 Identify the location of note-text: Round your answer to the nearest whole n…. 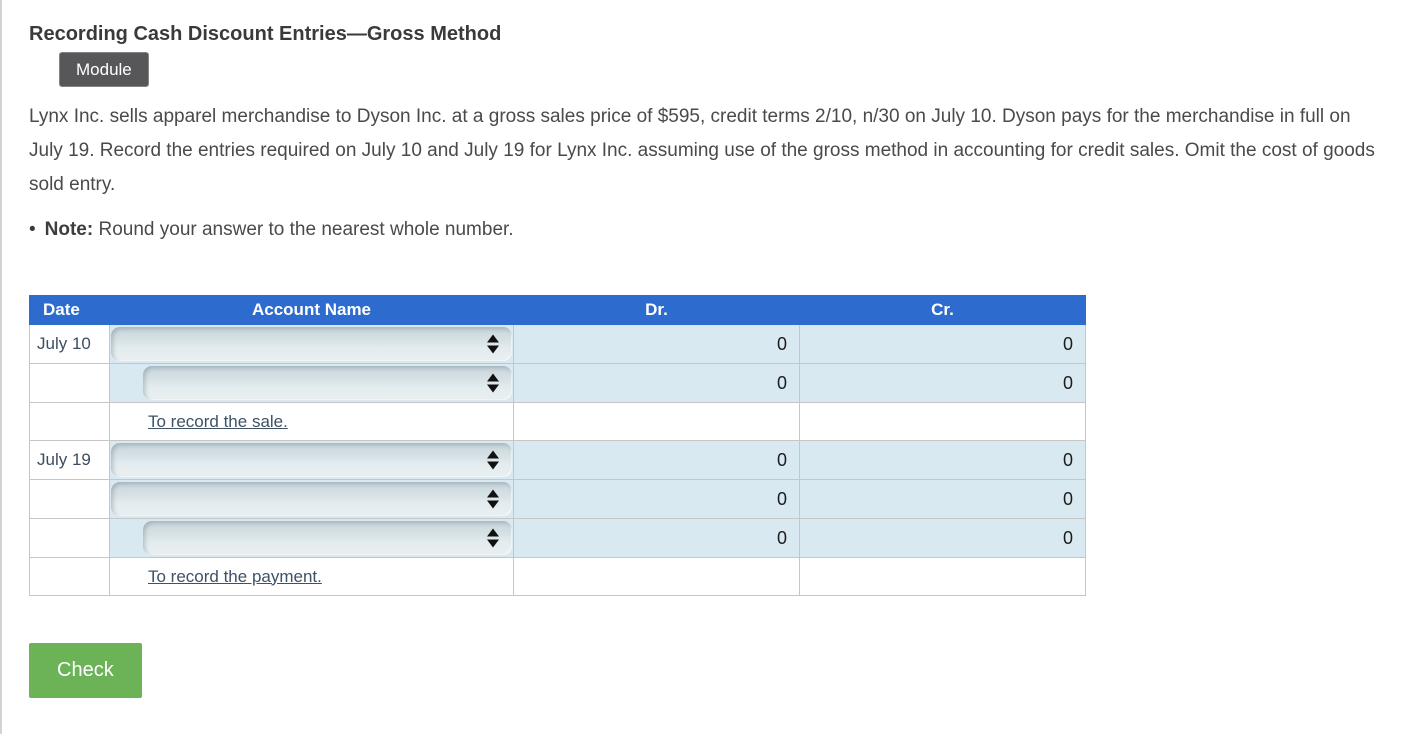
(306, 229).